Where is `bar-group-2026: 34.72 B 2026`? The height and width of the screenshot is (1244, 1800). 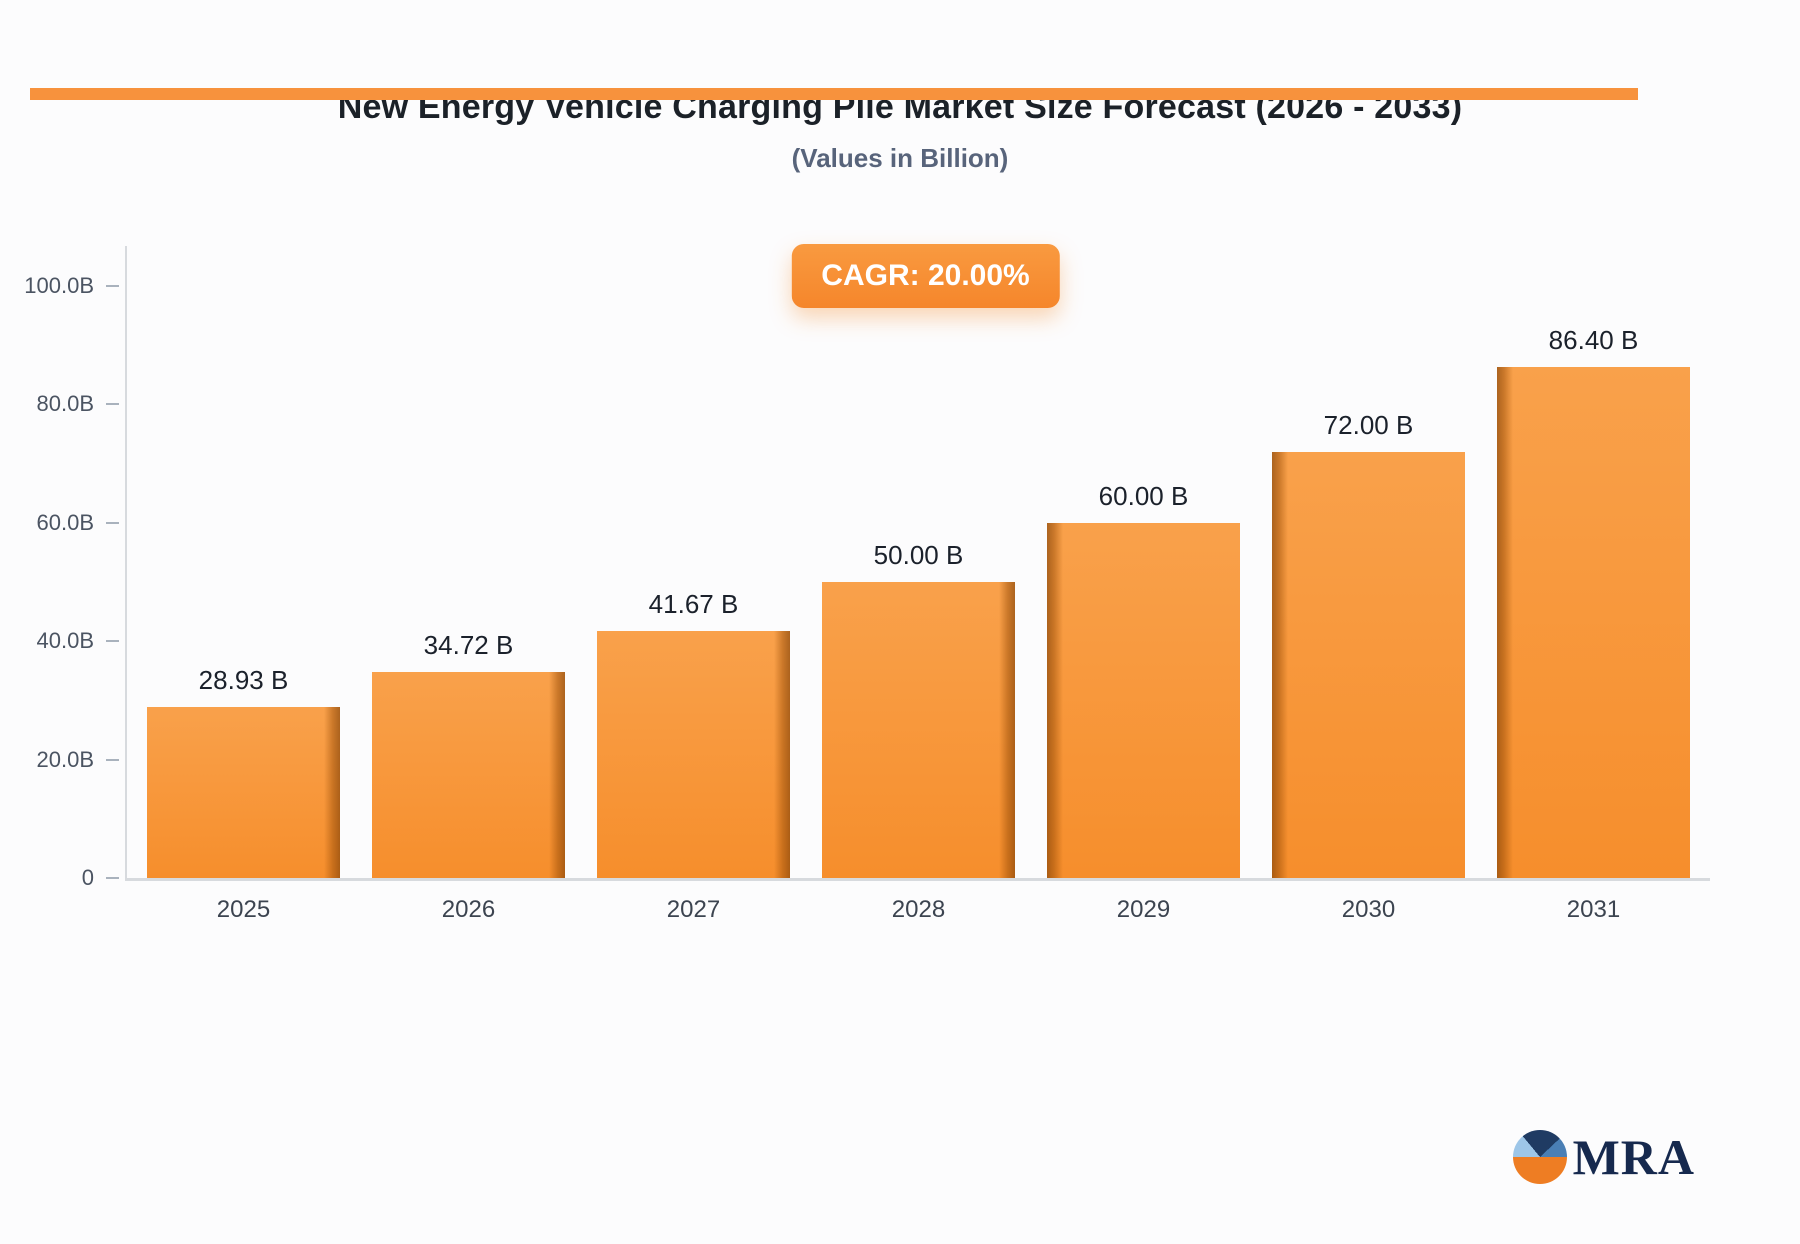
bar-group-2026: 34.72 B 2026 is located at coordinates (468, 604).